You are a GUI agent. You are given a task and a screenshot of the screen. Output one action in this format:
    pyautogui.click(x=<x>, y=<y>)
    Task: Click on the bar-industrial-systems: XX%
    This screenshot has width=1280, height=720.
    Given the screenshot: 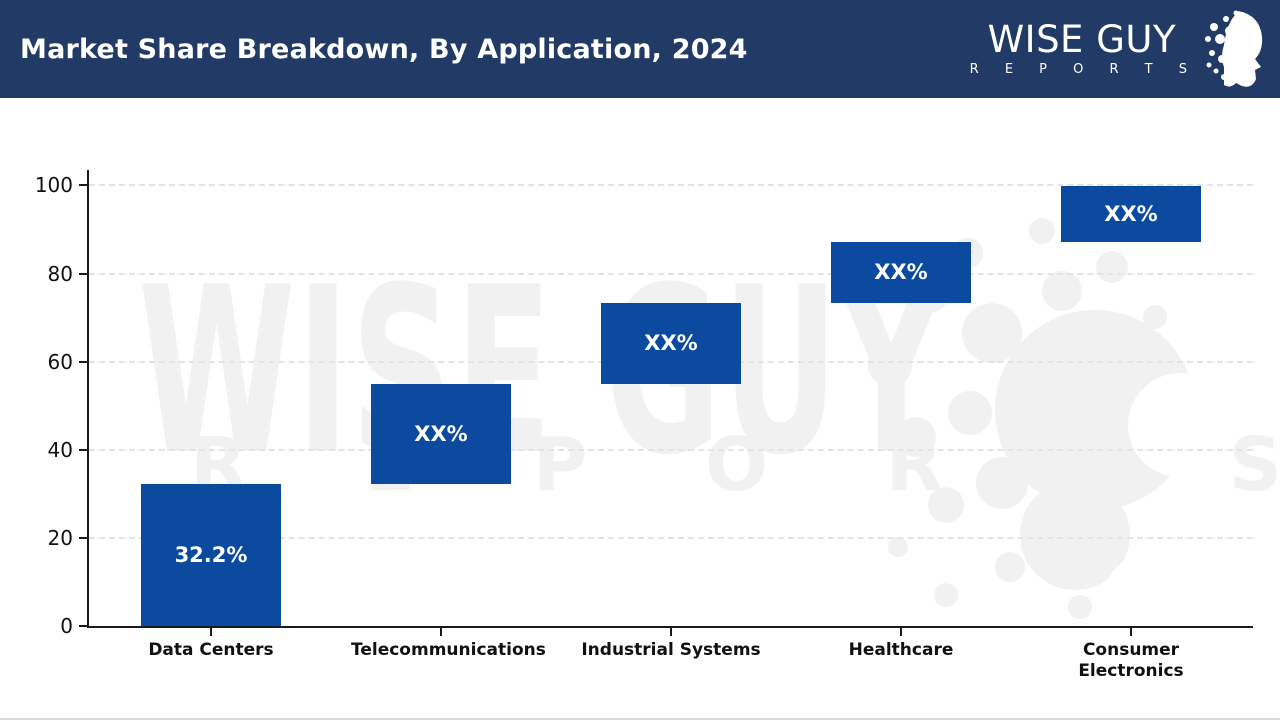 What is the action you would take?
    pyautogui.click(x=671, y=343)
    